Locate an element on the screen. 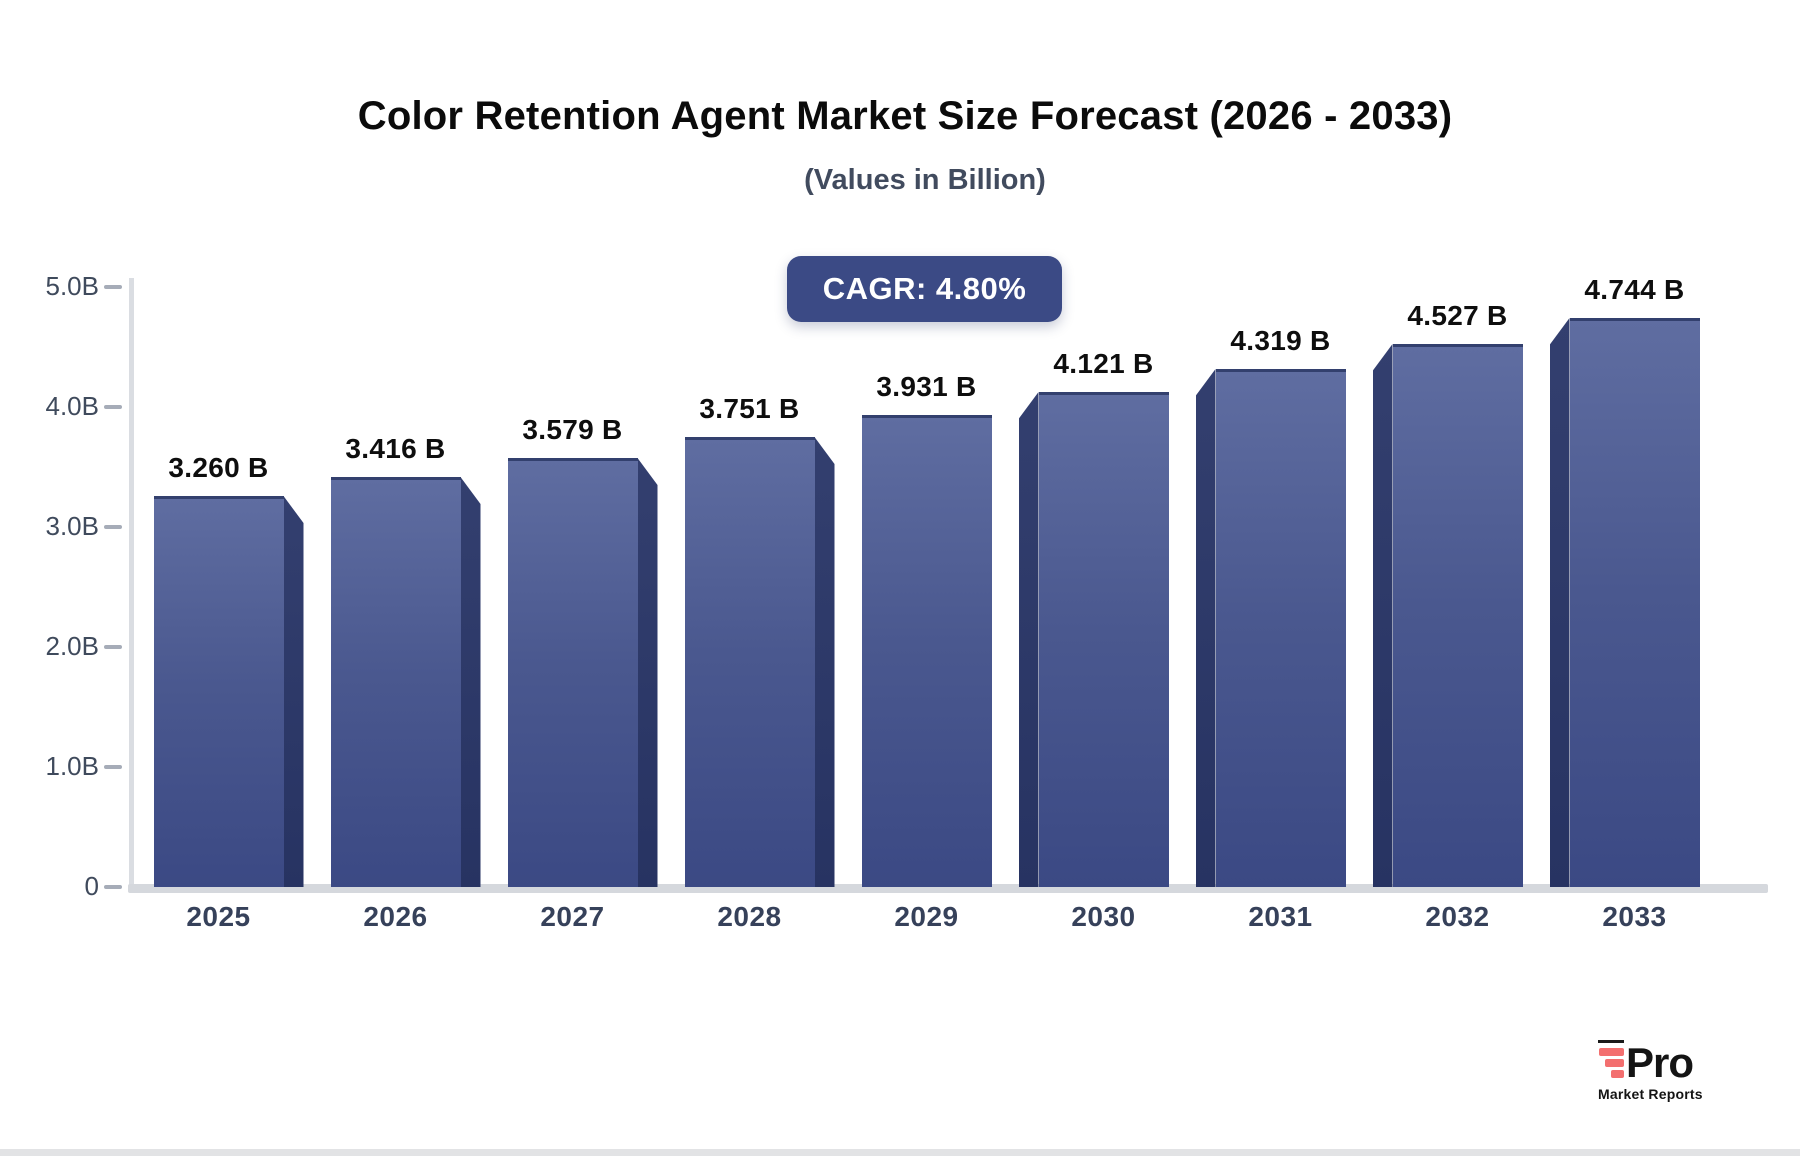 The image size is (1800, 1156). bar-2028 is located at coordinates (749, 662).